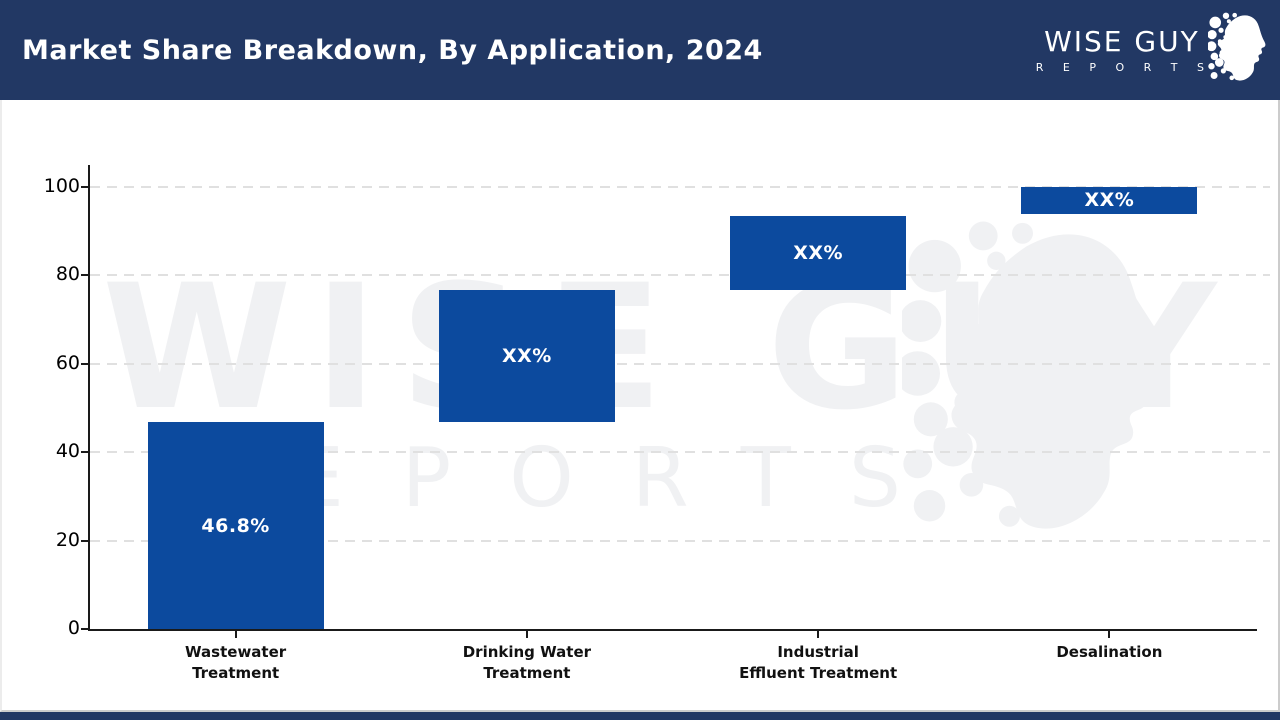 This screenshot has width=1280, height=720. Describe the element at coordinates (680, 540) in the screenshot. I see `gridline-y20` at that location.